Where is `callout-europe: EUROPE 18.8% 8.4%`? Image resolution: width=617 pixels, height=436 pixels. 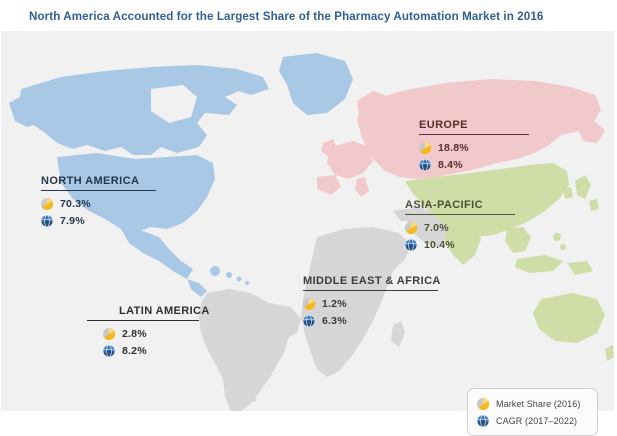 callout-europe: EUROPE 18.8% 8.4% is located at coordinates (474, 146).